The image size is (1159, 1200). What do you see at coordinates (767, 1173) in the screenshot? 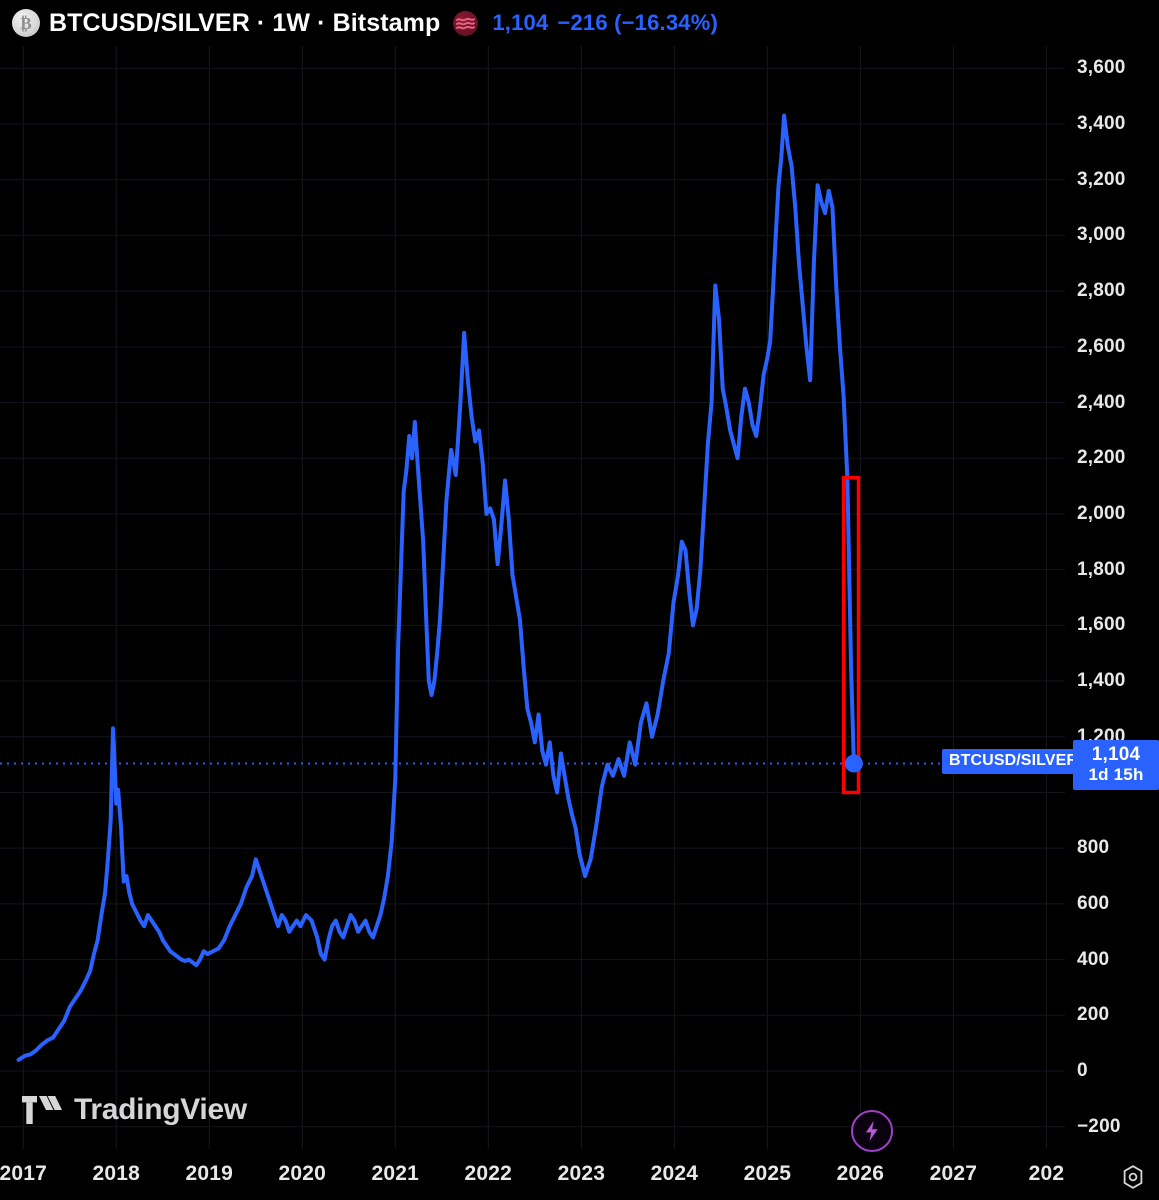
I see `time-tick: 2025` at bounding box center [767, 1173].